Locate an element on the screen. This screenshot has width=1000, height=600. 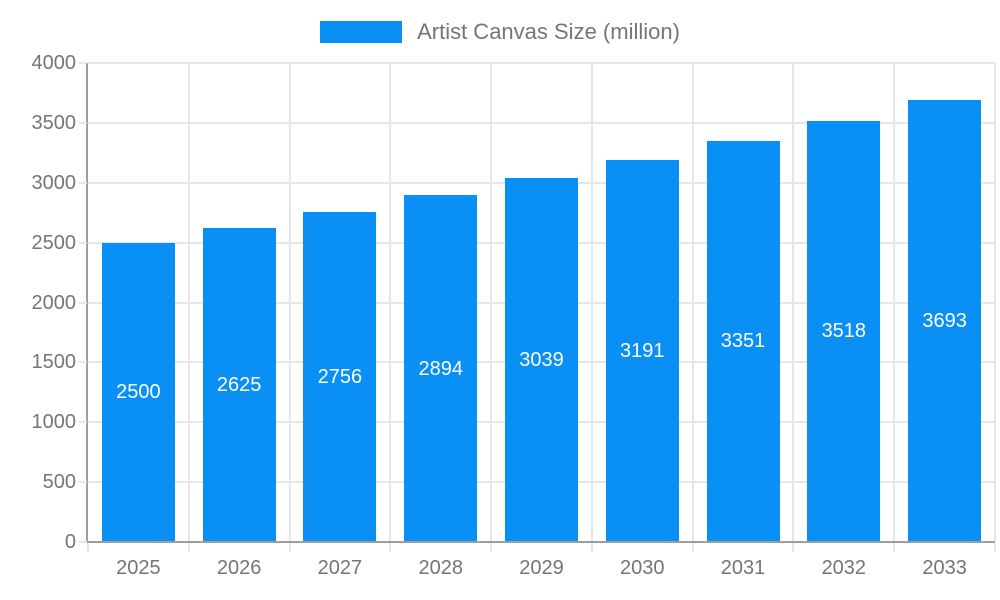
y-axis-tick-label: 4000 is located at coordinates (54, 63).